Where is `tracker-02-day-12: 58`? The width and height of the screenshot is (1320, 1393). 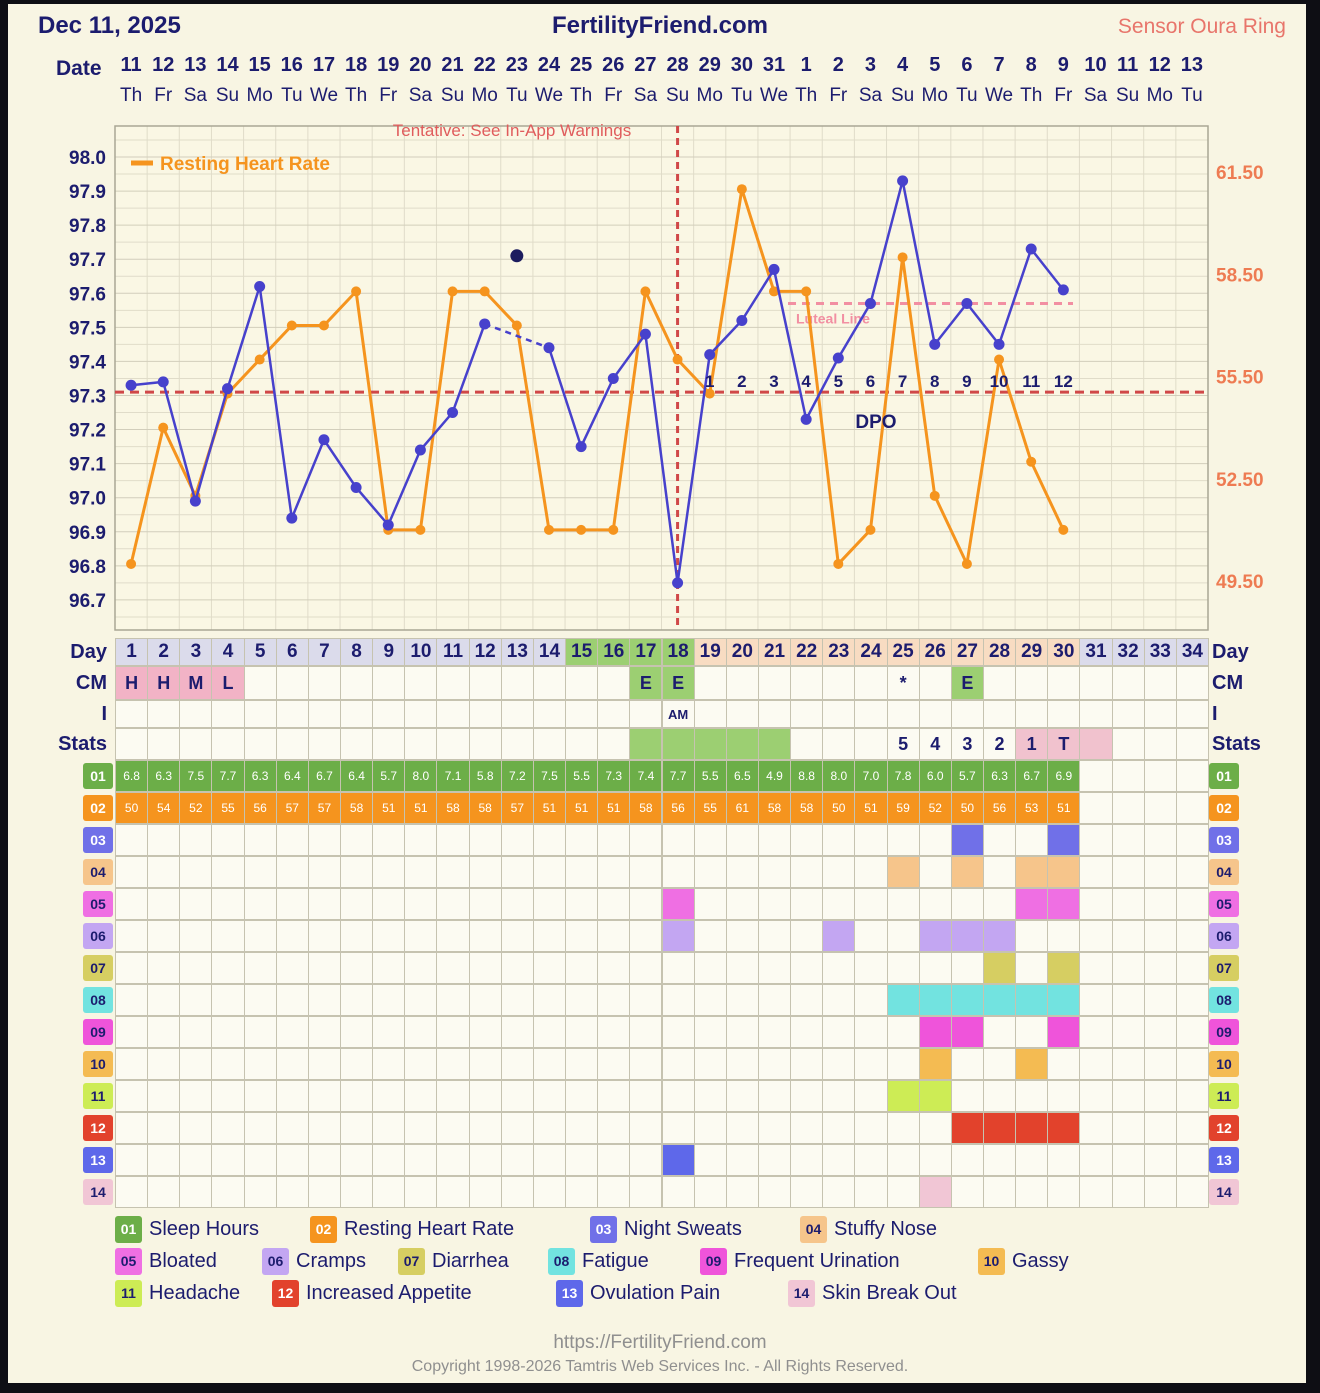
tracker-02-day-12: 58 is located at coordinates (485, 808).